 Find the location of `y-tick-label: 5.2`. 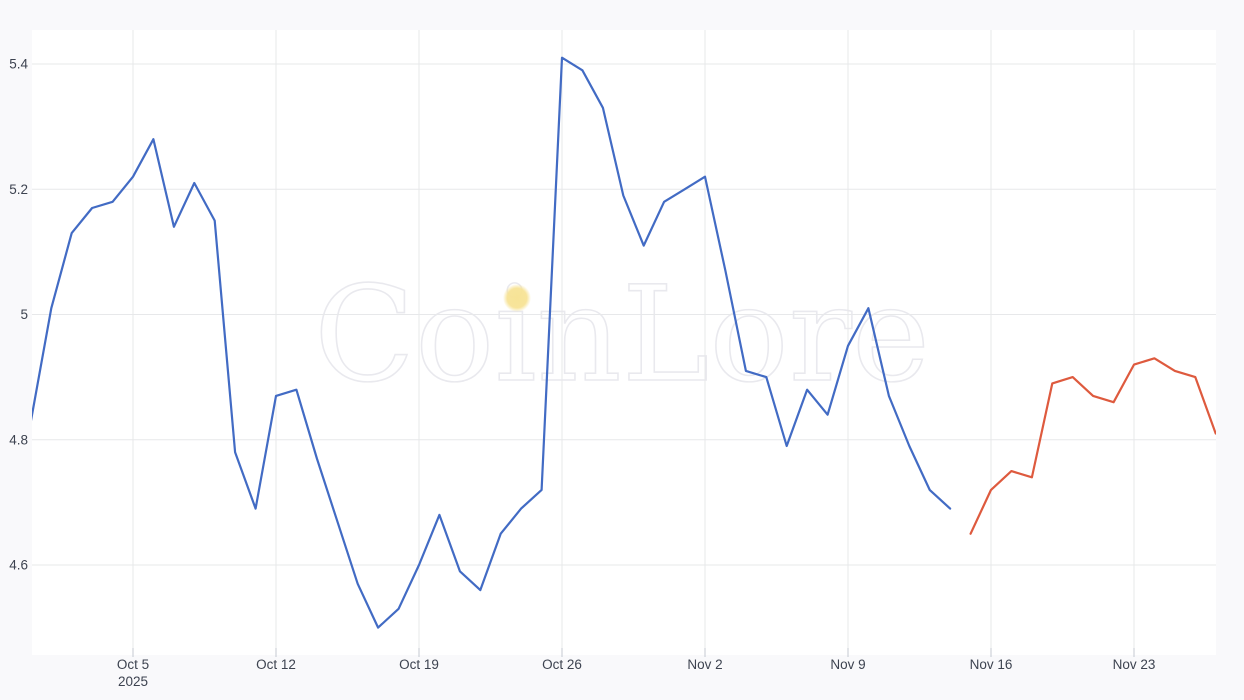

y-tick-label: 5.2 is located at coordinates (18, 189).